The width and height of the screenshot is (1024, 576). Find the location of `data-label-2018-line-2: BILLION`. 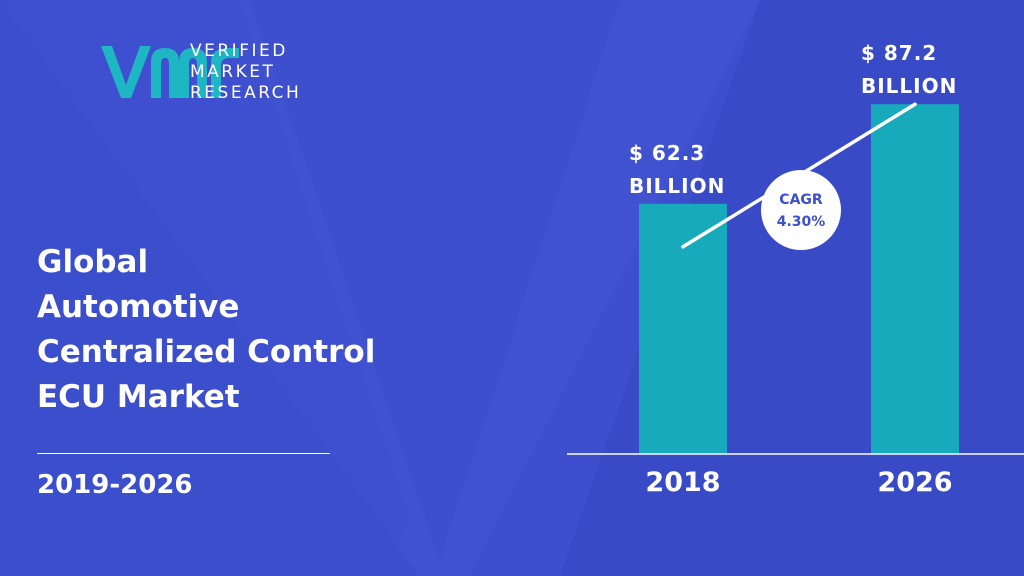

data-label-2018-line-2: BILLION is located at coordinates (677, 186).